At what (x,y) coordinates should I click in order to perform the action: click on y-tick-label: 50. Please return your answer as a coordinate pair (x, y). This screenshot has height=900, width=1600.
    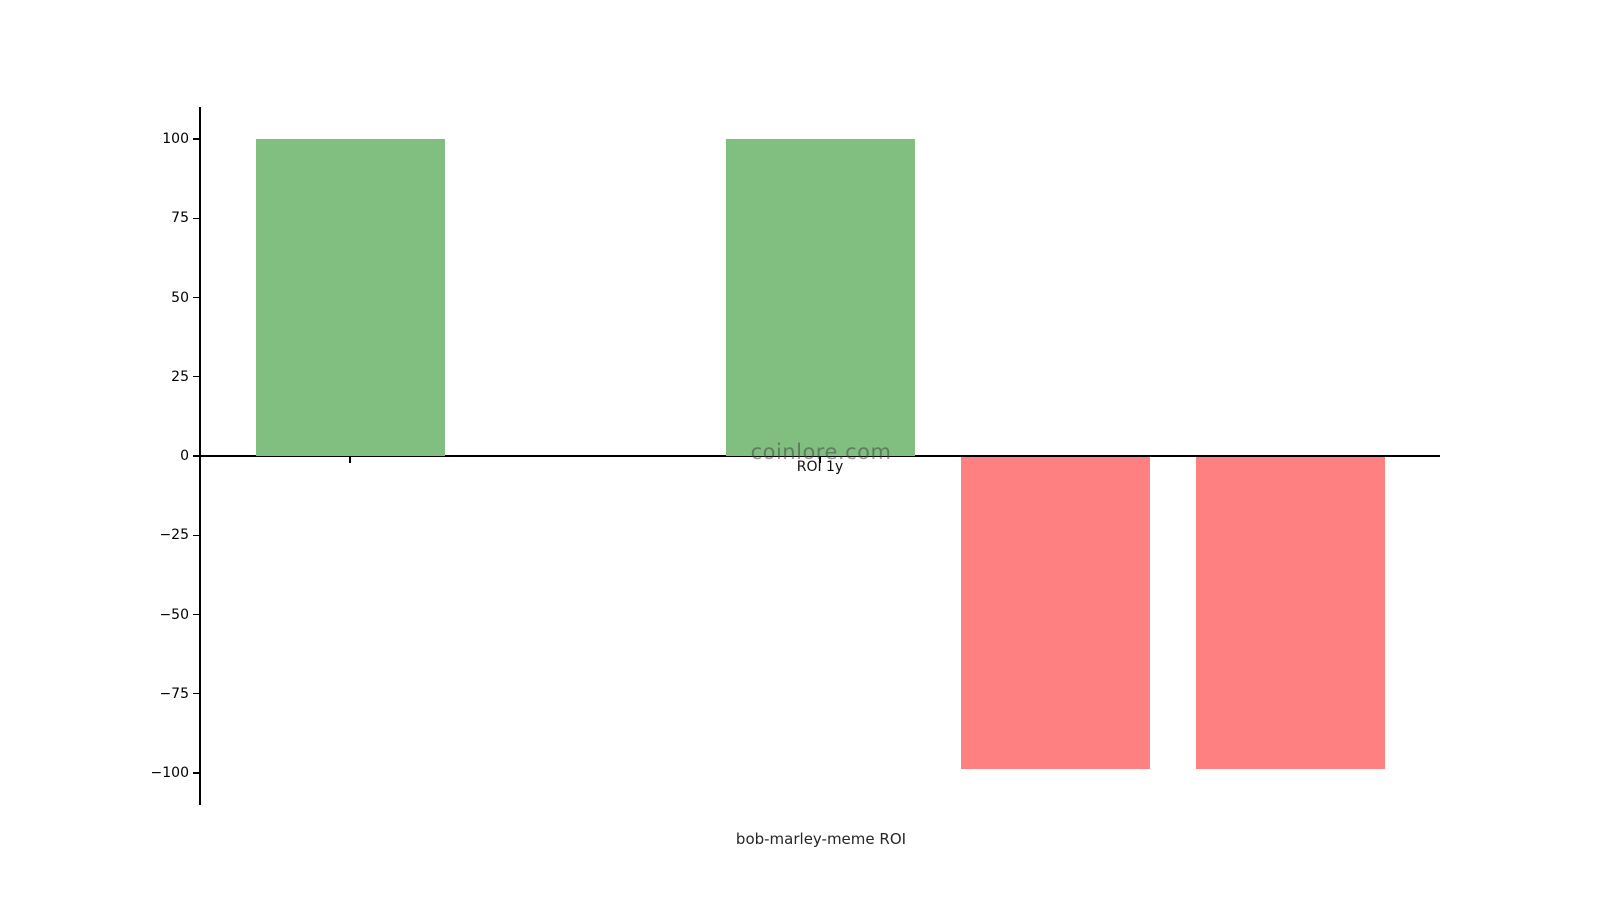
    Looking at the image, I should click on (180, 297).